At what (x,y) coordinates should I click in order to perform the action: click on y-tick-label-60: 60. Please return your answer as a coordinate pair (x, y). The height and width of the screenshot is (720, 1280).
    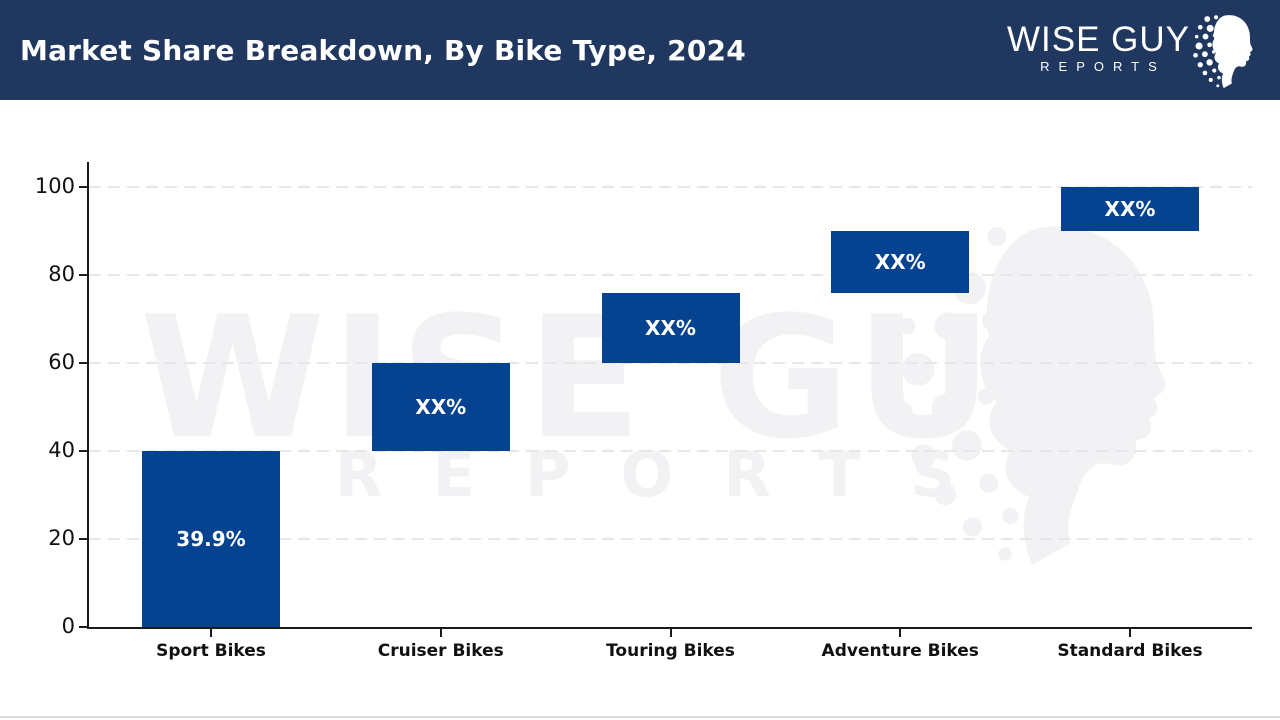
    Looking at the image, I should click on (61, 362).